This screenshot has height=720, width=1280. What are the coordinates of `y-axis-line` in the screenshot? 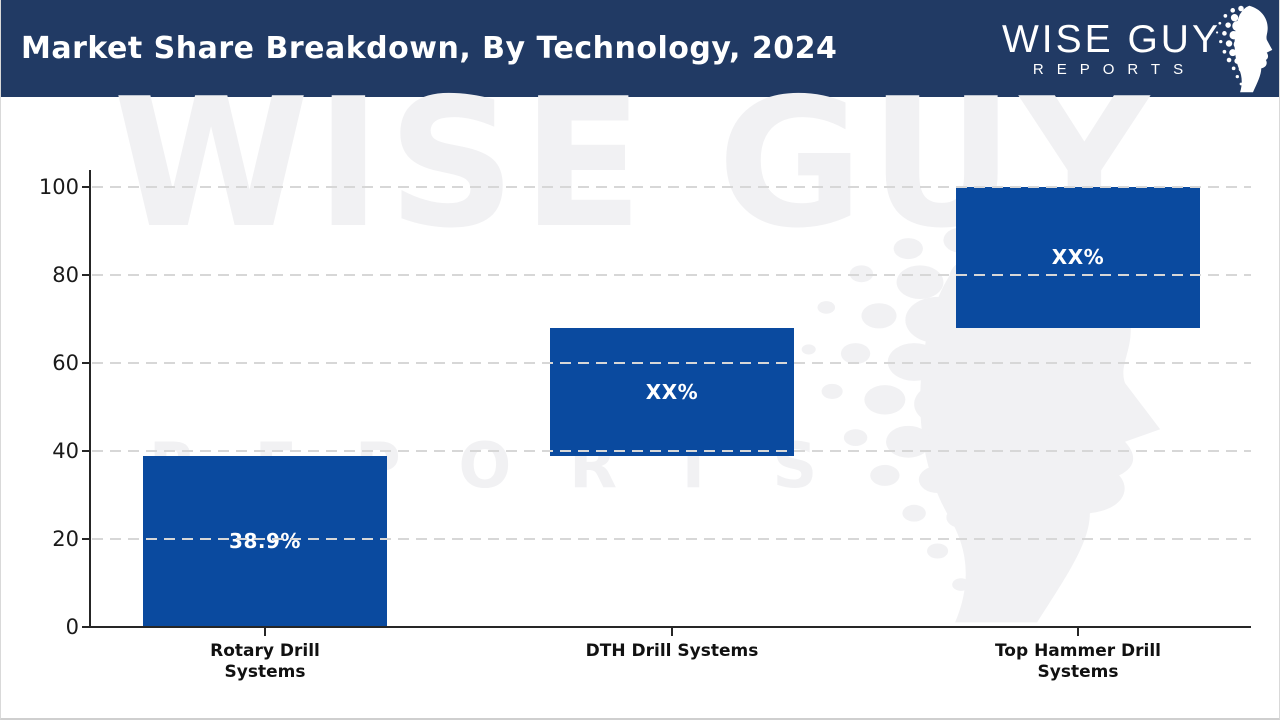 It's located at (90, 399).